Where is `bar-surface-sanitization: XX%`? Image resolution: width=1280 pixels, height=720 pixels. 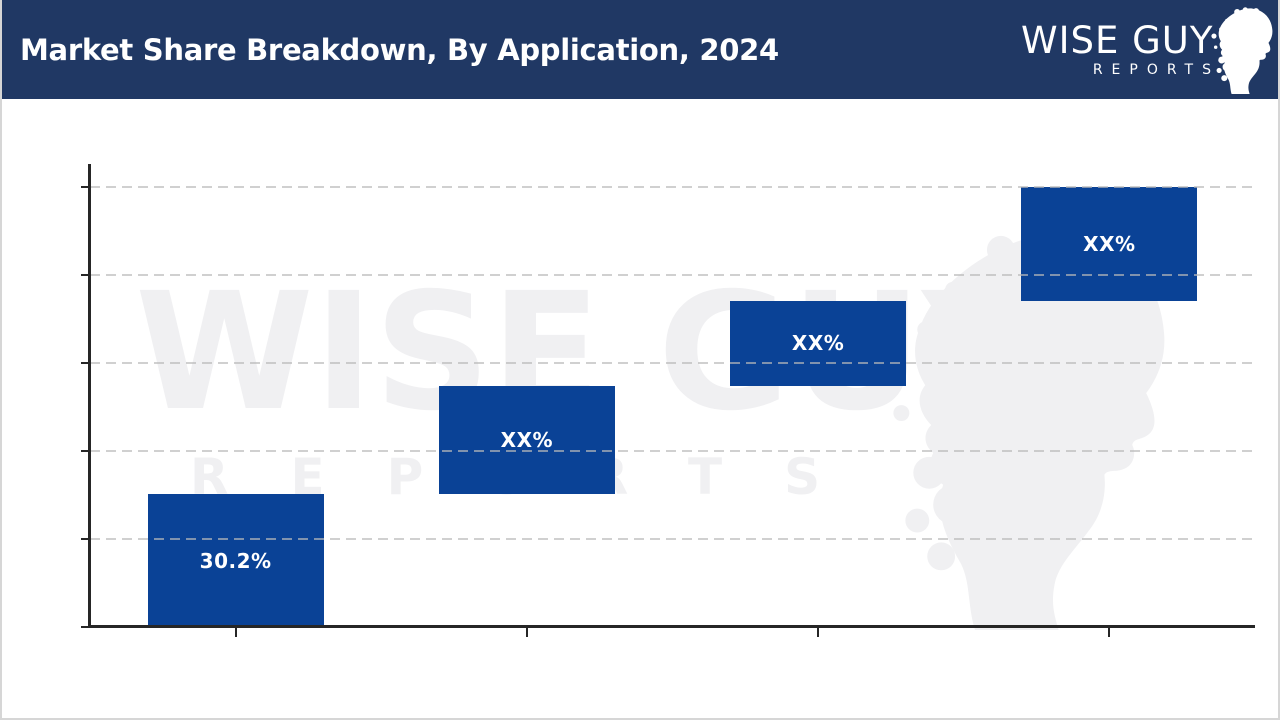 bar-surface-sanitization: XX% is located at coordinates (526, 440).